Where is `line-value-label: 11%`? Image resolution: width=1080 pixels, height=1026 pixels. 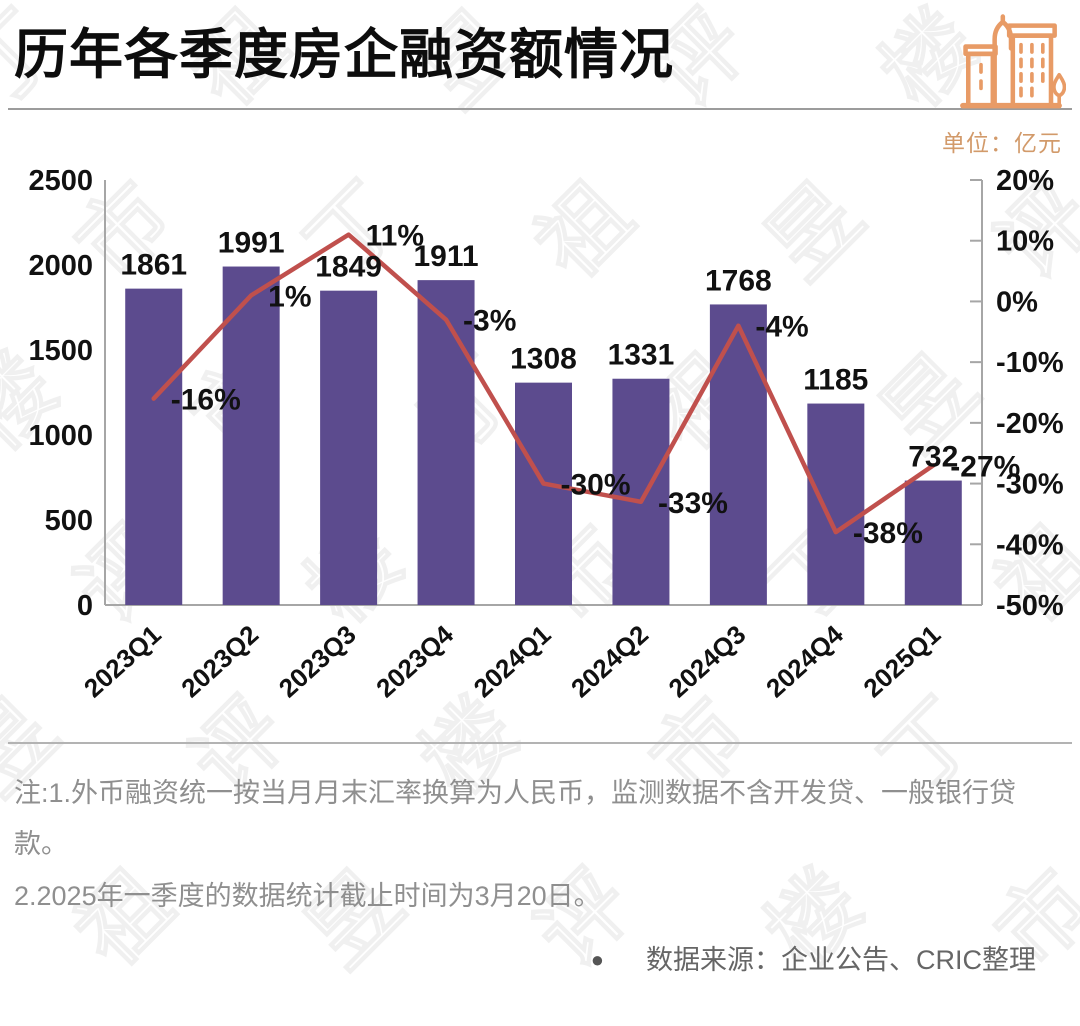
line-value-label: 11% is located at coordinates (395, 236).